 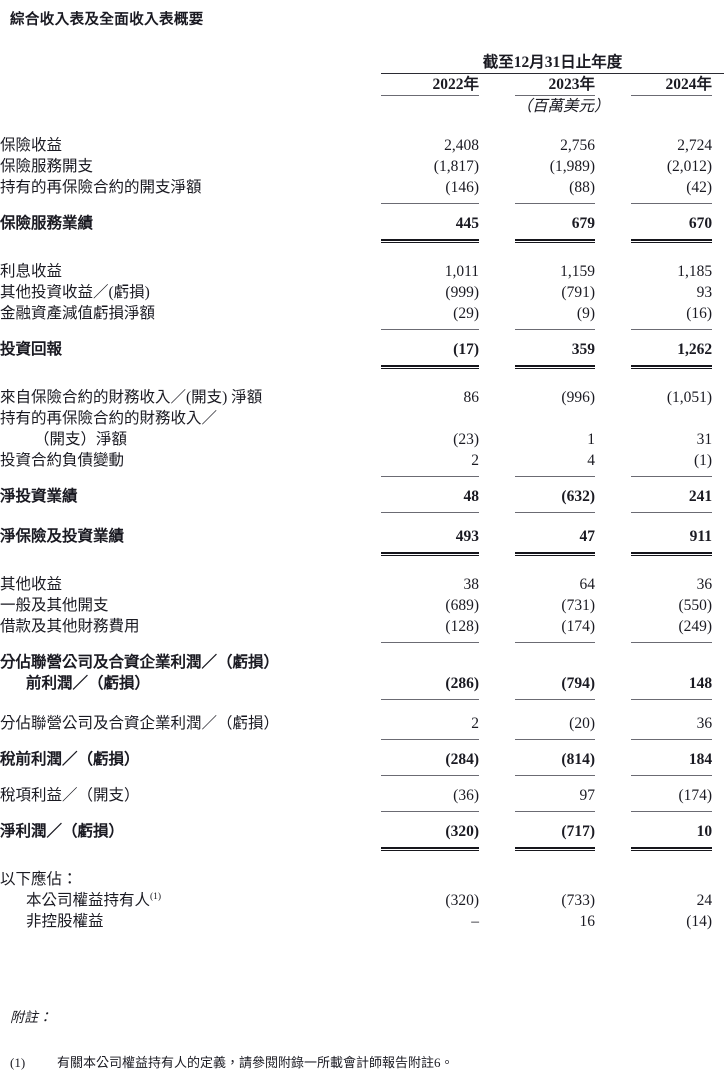 What do you see at coordinates (582, 187) in the screenshot?
I see `row-value-2023: (88)` at bounding box center [582, 187].